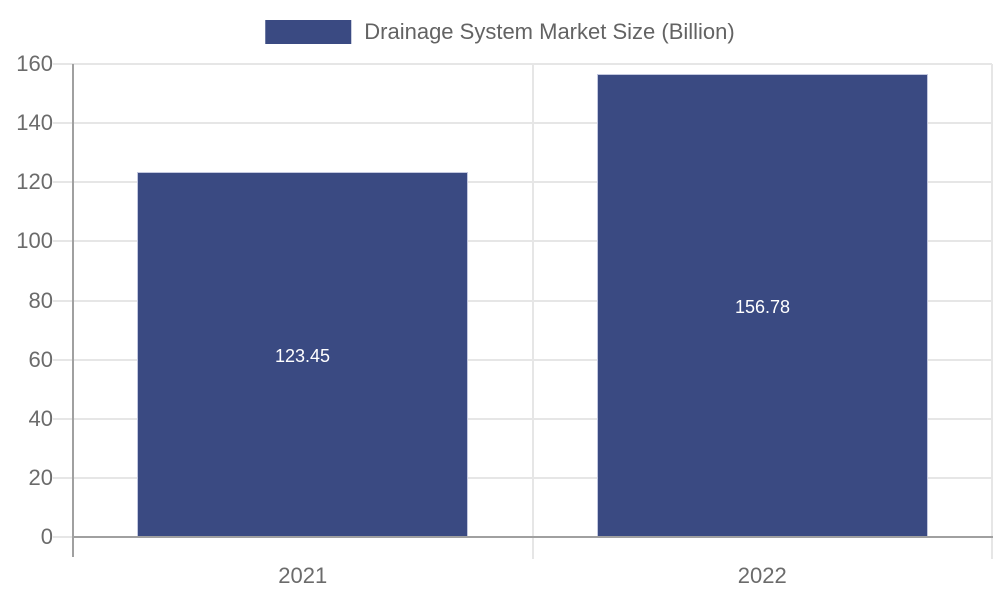 The image size is (1000, 600). What do you see at coordinates (40, 300) in the screenshot?
I see `y-axis-tick-label: 80` at bounding box center [40, 300].